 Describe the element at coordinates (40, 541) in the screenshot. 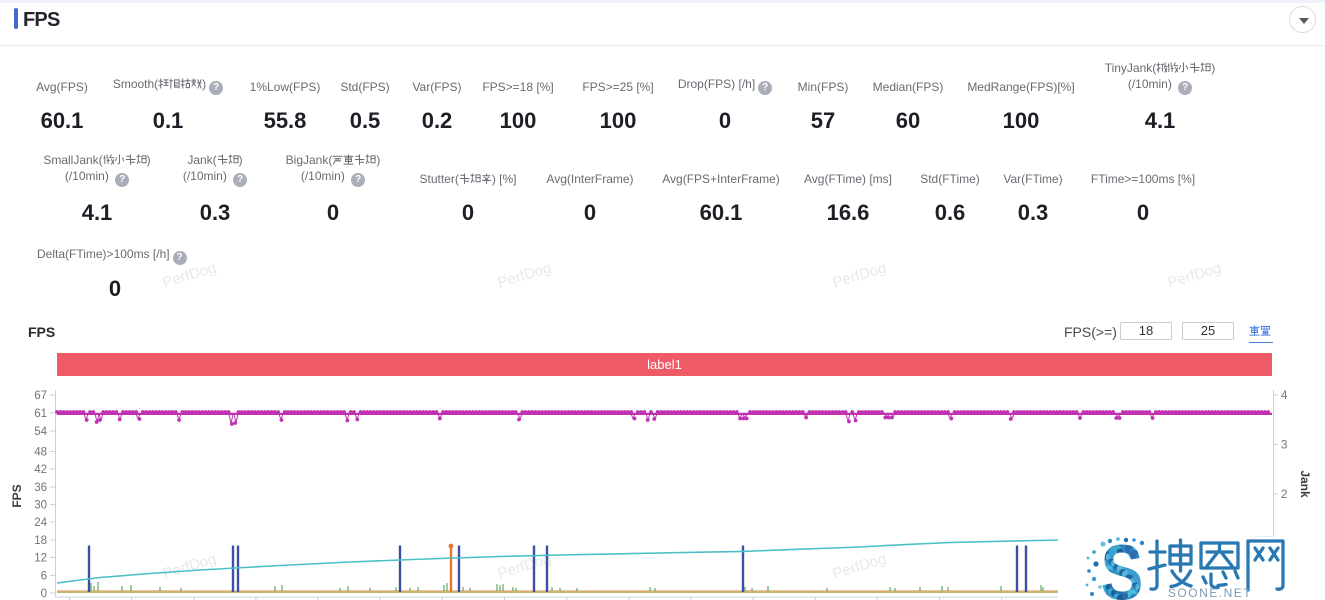

I see `svg-text: 18` at that location.